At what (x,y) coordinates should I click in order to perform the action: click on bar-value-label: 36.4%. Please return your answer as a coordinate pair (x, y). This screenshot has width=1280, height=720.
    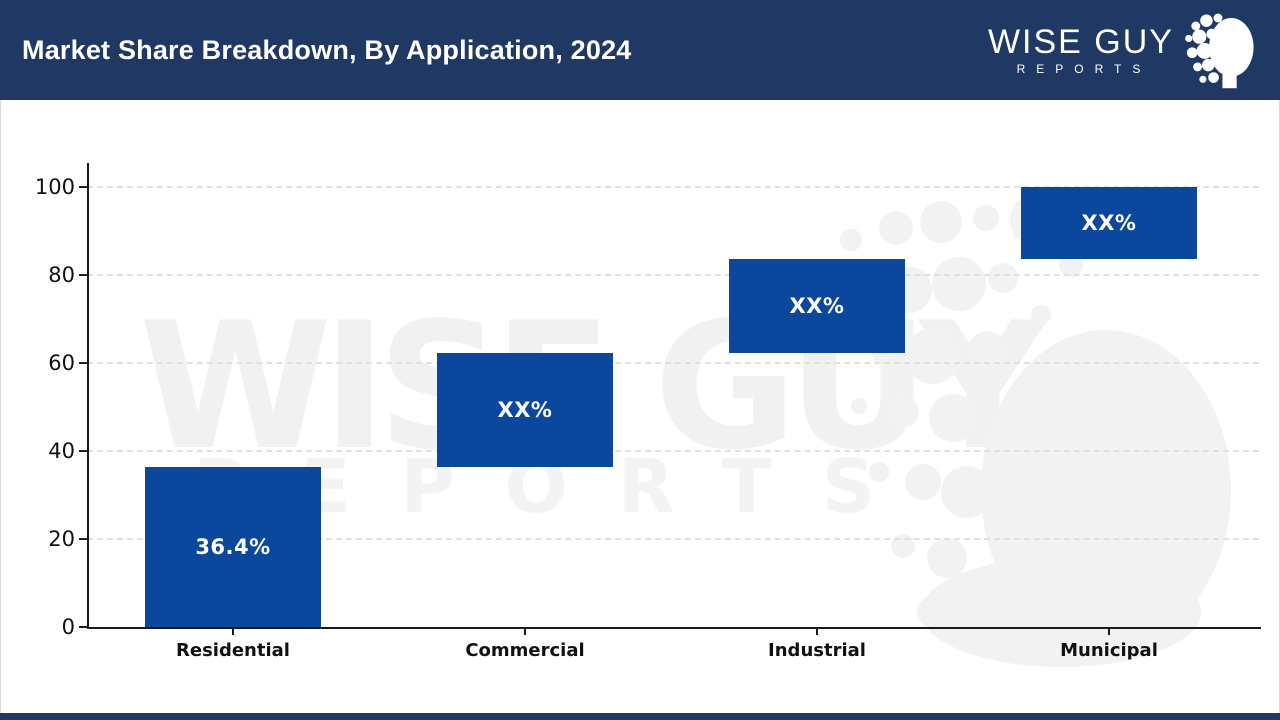
    Looking at the image, I should click on (233, 546).